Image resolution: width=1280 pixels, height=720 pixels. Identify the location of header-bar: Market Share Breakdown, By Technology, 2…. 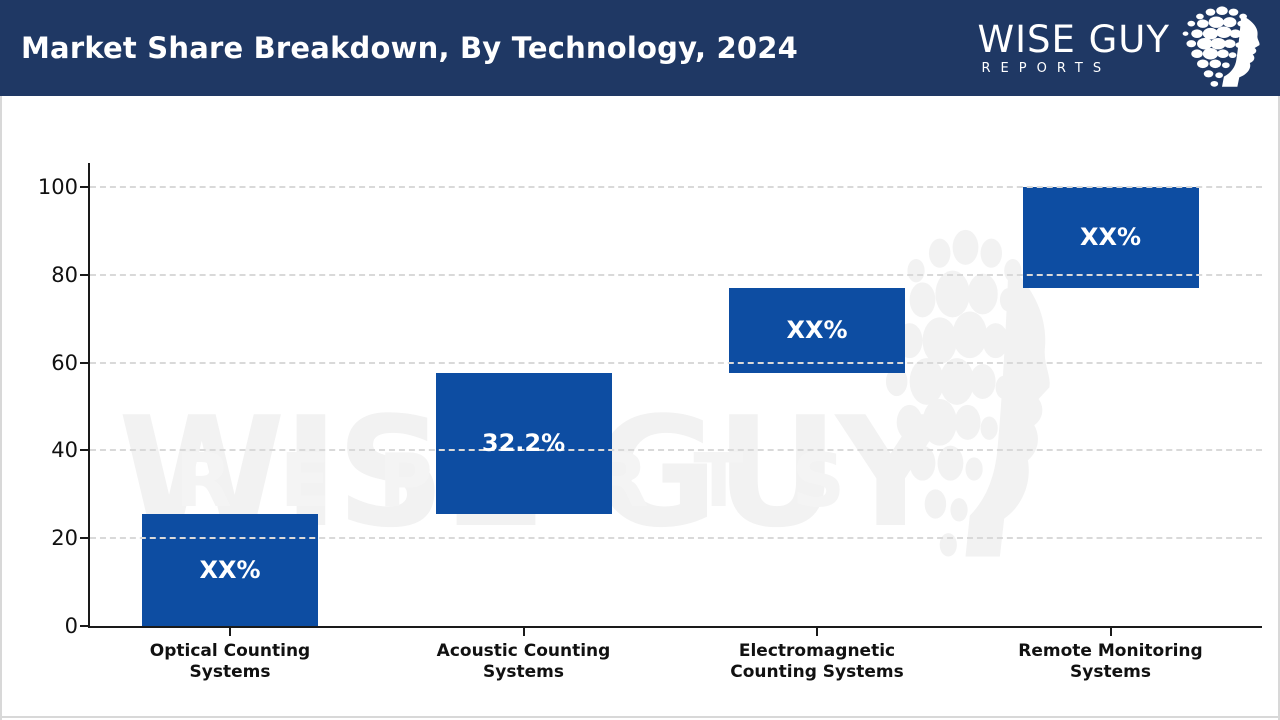
(640, 48).